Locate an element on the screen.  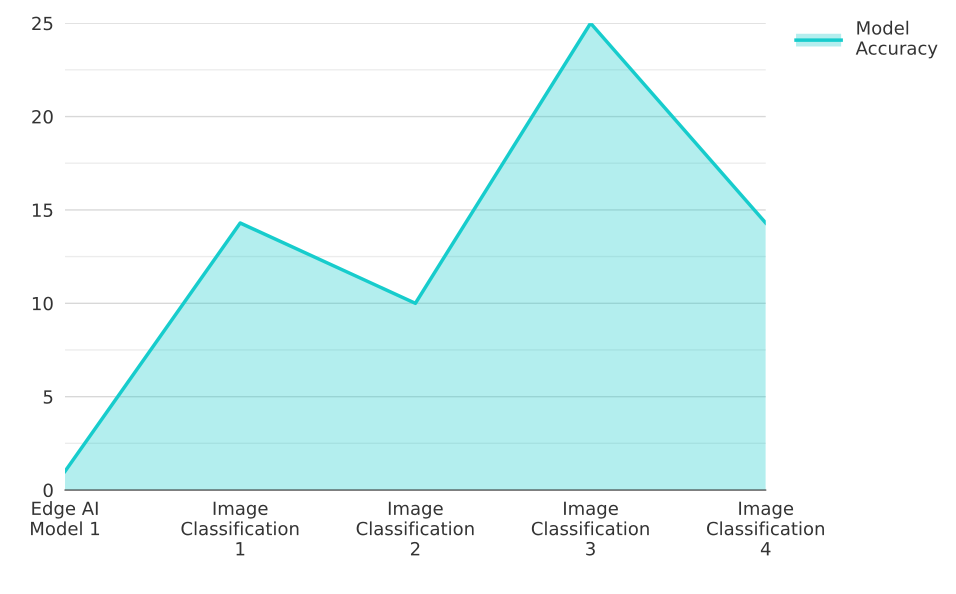
y-tick-label: 0 is located at coordinates (48, 491).